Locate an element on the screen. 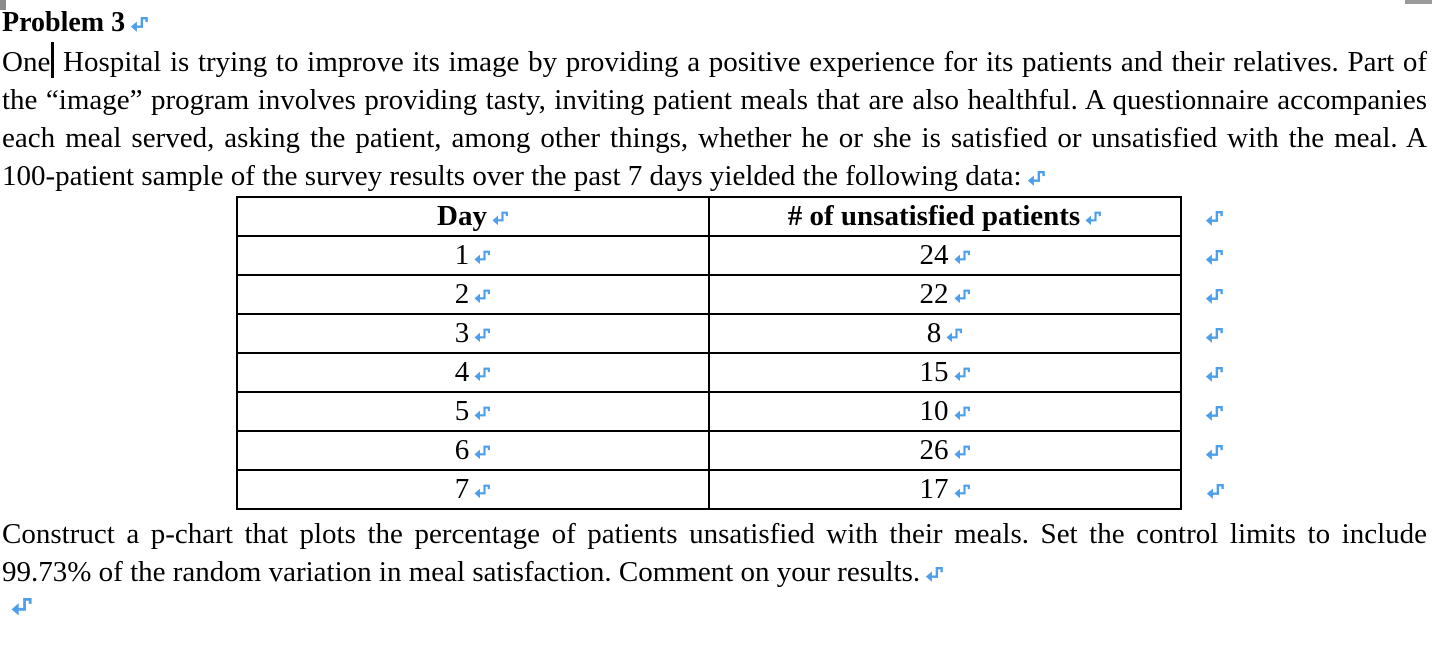  day-value: 5 is located at coordinates (462, 411).